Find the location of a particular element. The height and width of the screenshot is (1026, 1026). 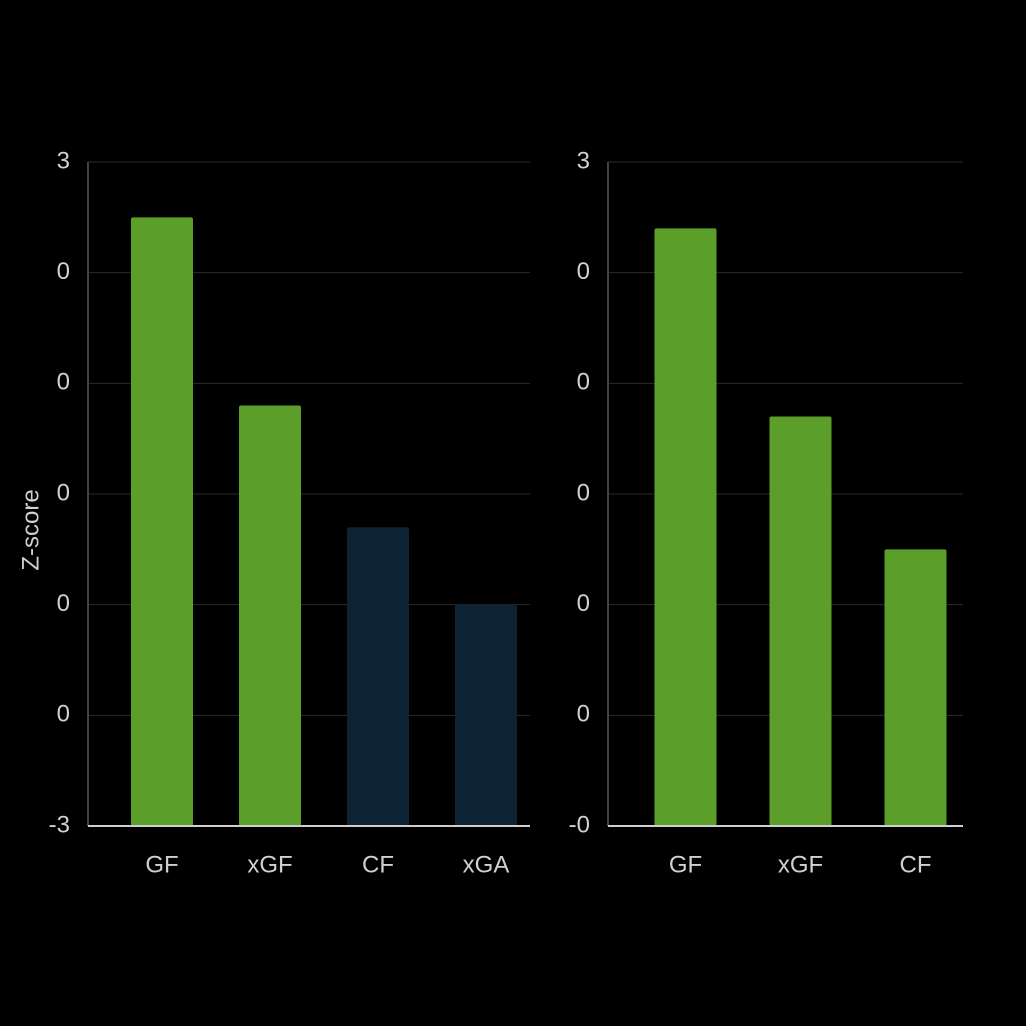

y-tick-label: -3 is located at coordinates (59, 824).